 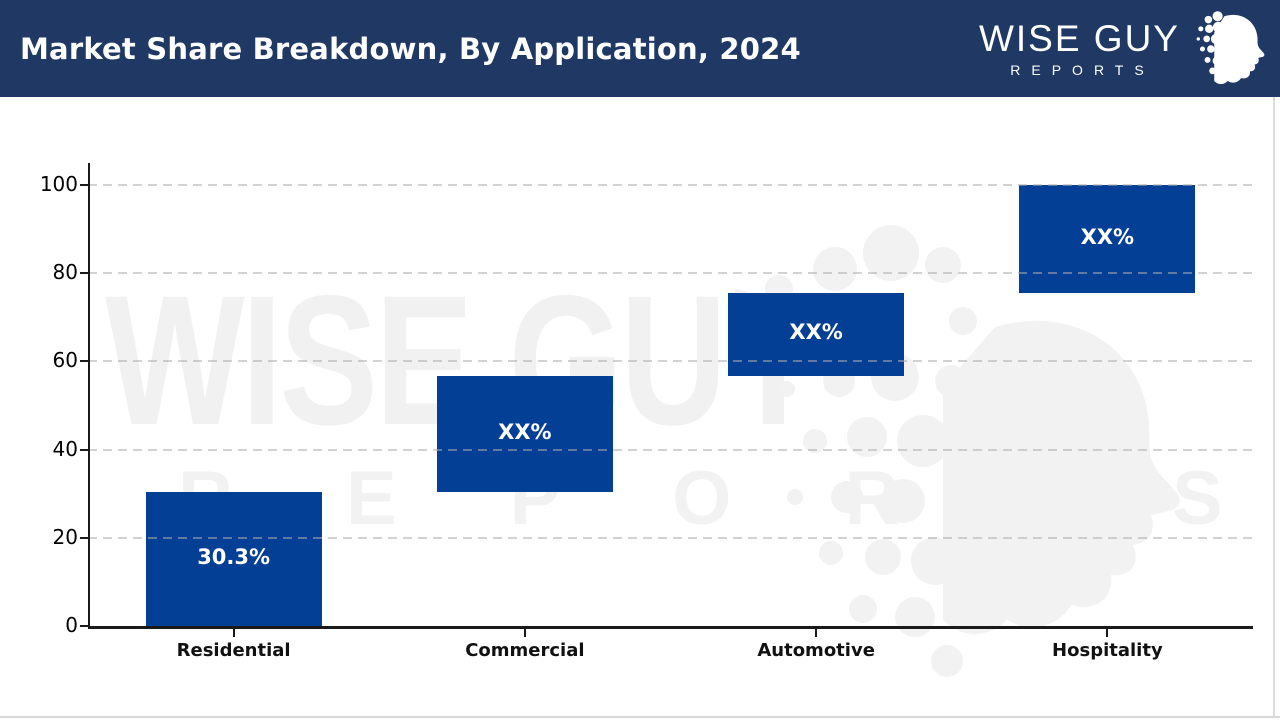 I want to click on logo-subtitle: REPORTS, so click(x=1082, y=70).